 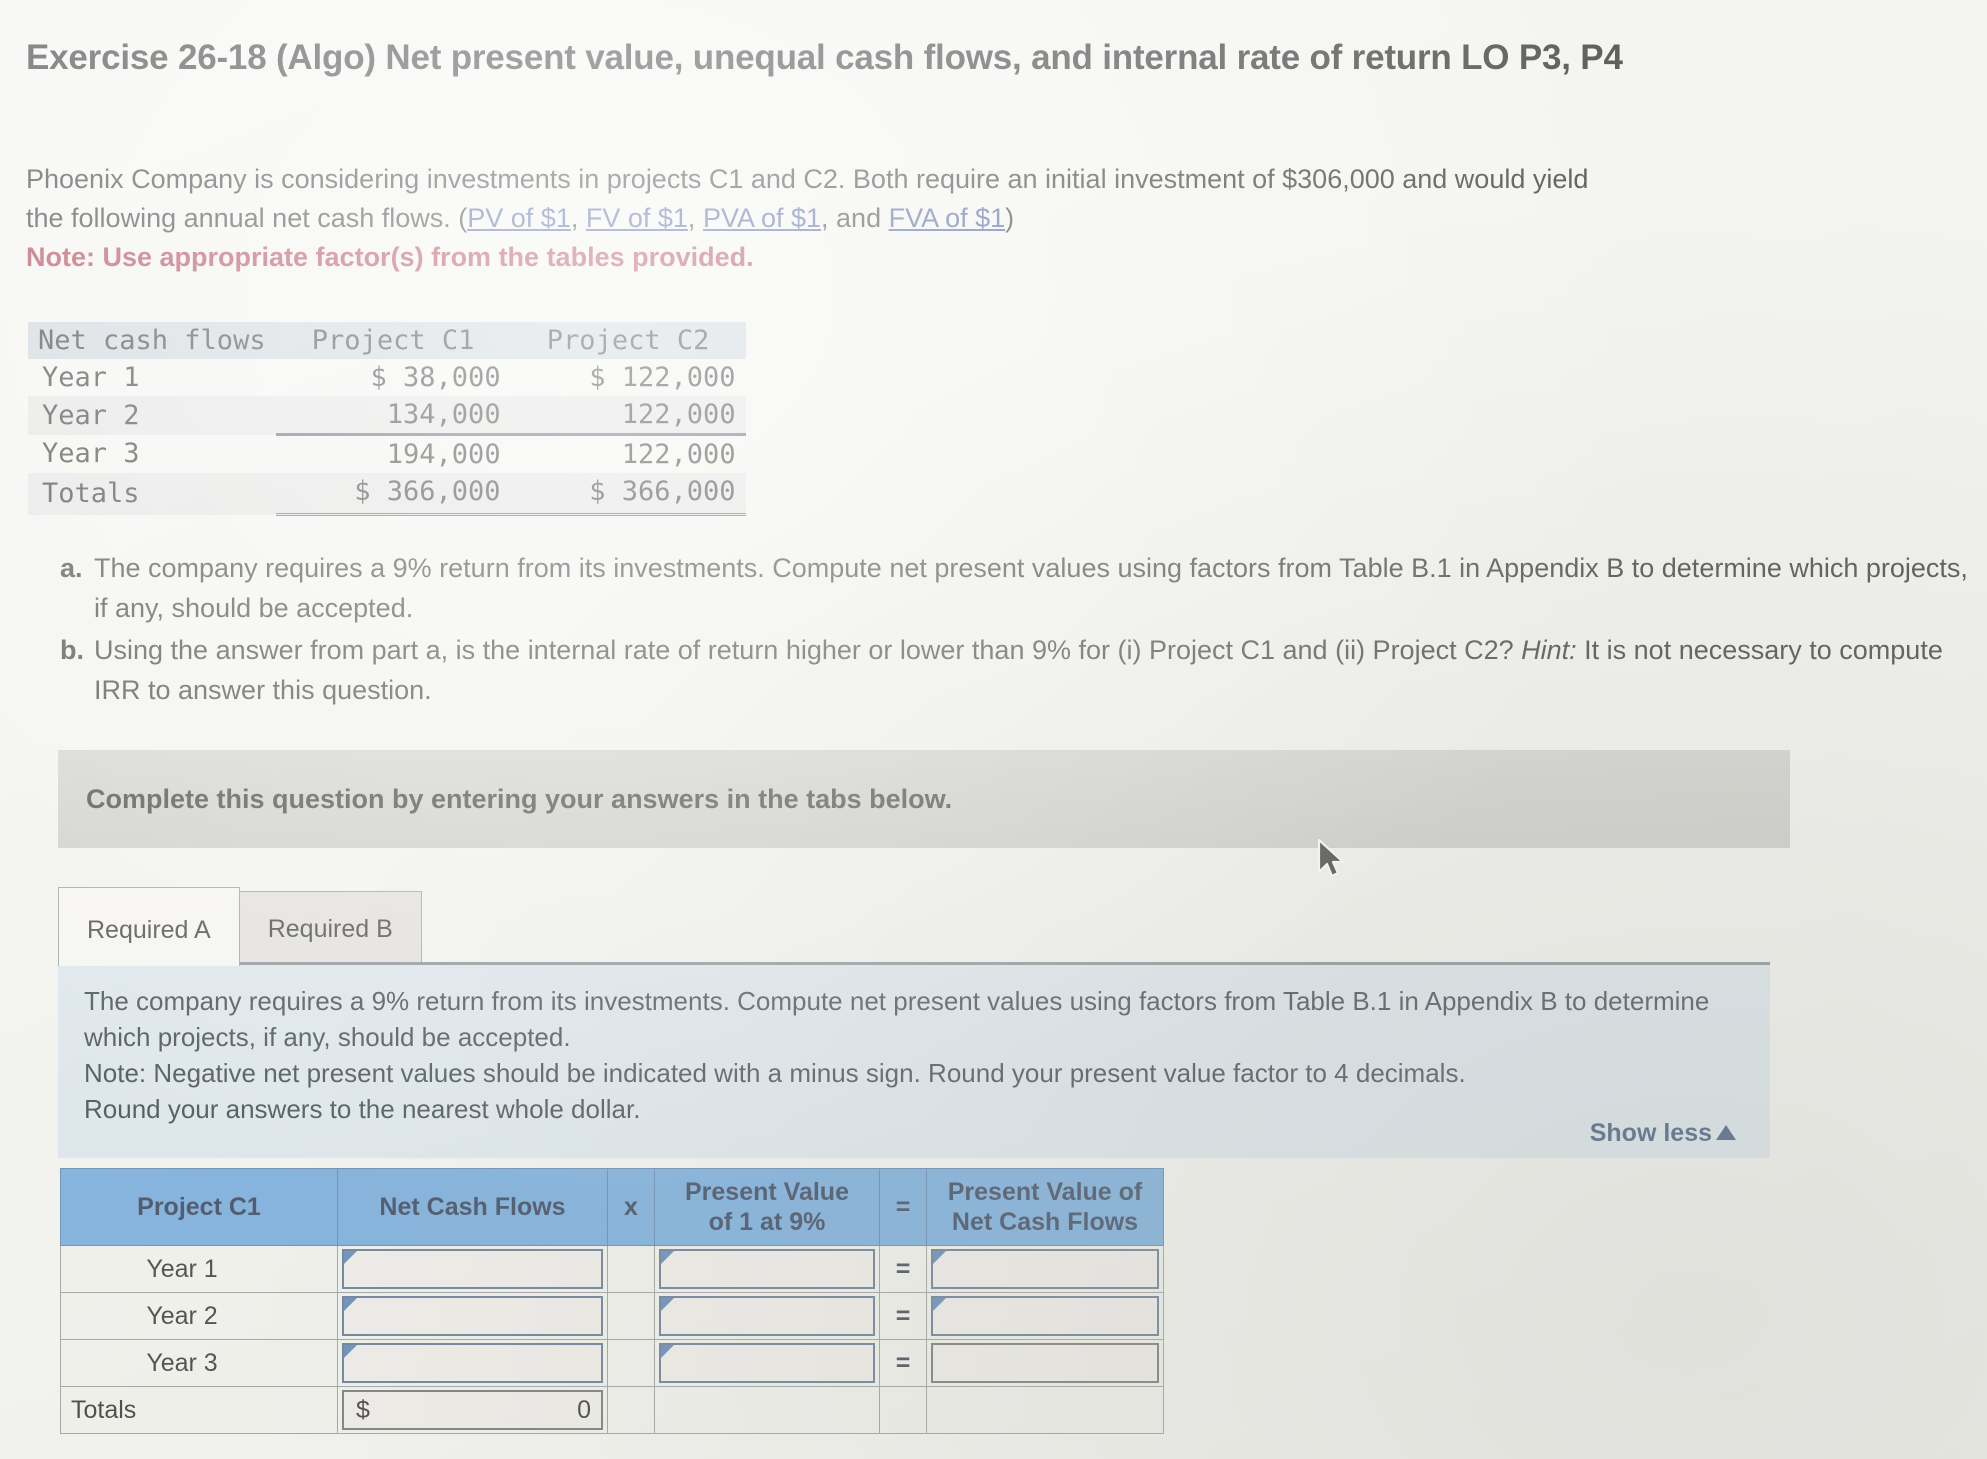 I want to click on header-pv-ncf-line-2: Net Cash Flows, so click(x=1045, y=1222).